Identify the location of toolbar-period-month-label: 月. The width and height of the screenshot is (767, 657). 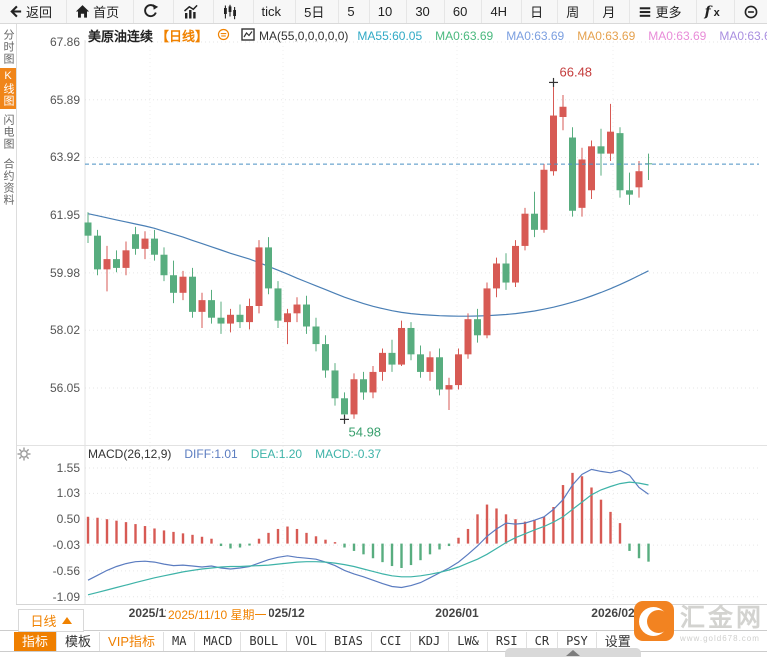
(609, 12).